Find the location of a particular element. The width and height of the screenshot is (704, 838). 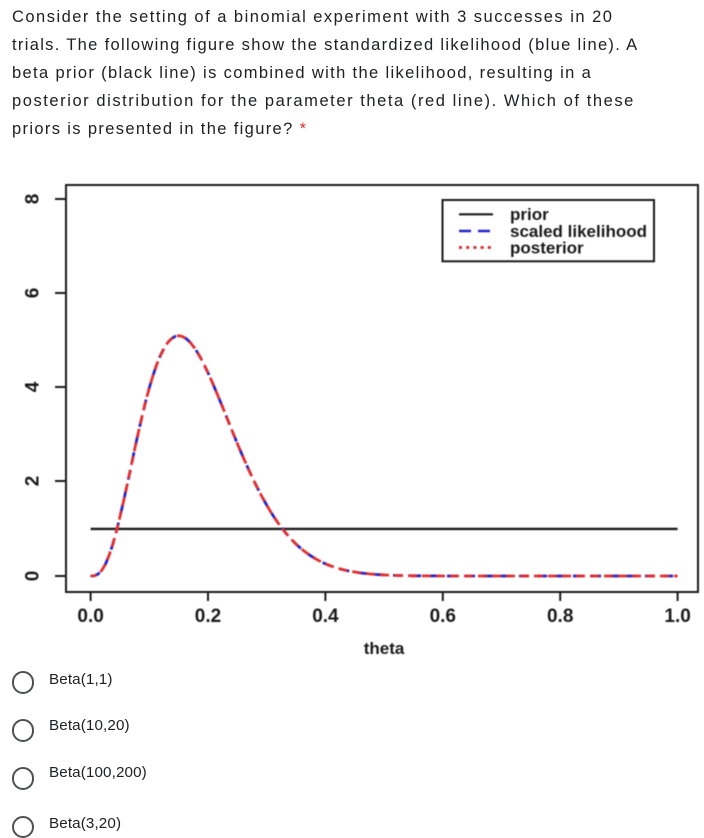

svg-text: posterior is located at coordinates (547, 248).